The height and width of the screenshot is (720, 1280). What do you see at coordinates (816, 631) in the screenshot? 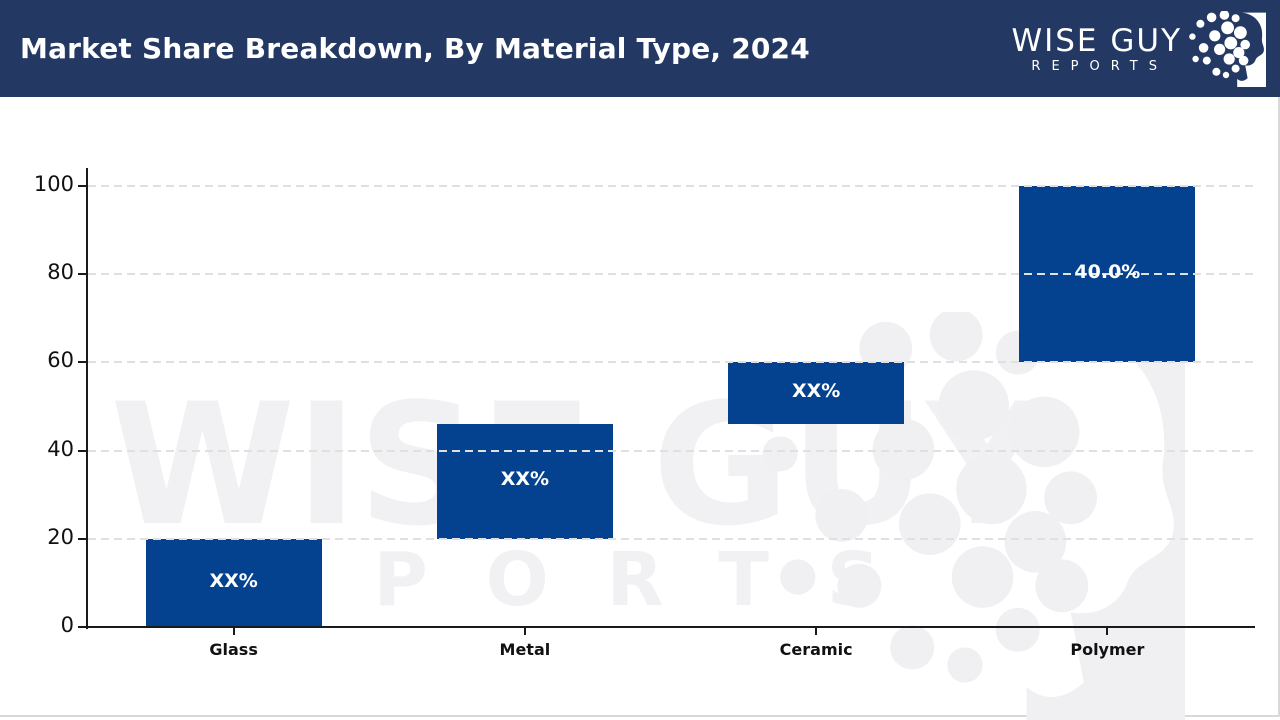
I see `x-tick-mark-ceramic` at bounding box center [816, 631].